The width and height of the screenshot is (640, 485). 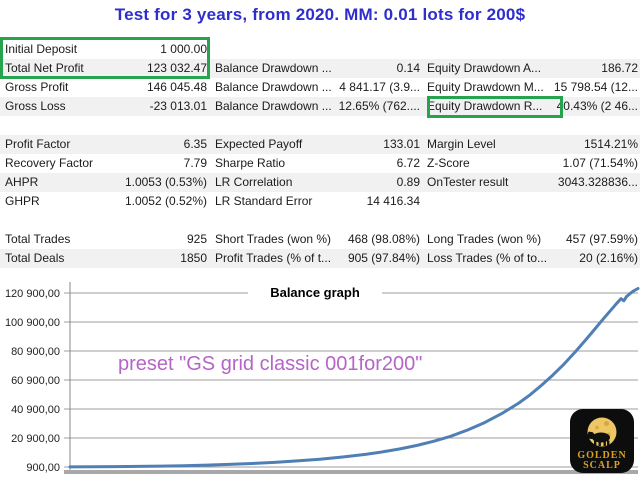 I want to click on stat-value: 20 (2.16%), so click(x=608, y=258).